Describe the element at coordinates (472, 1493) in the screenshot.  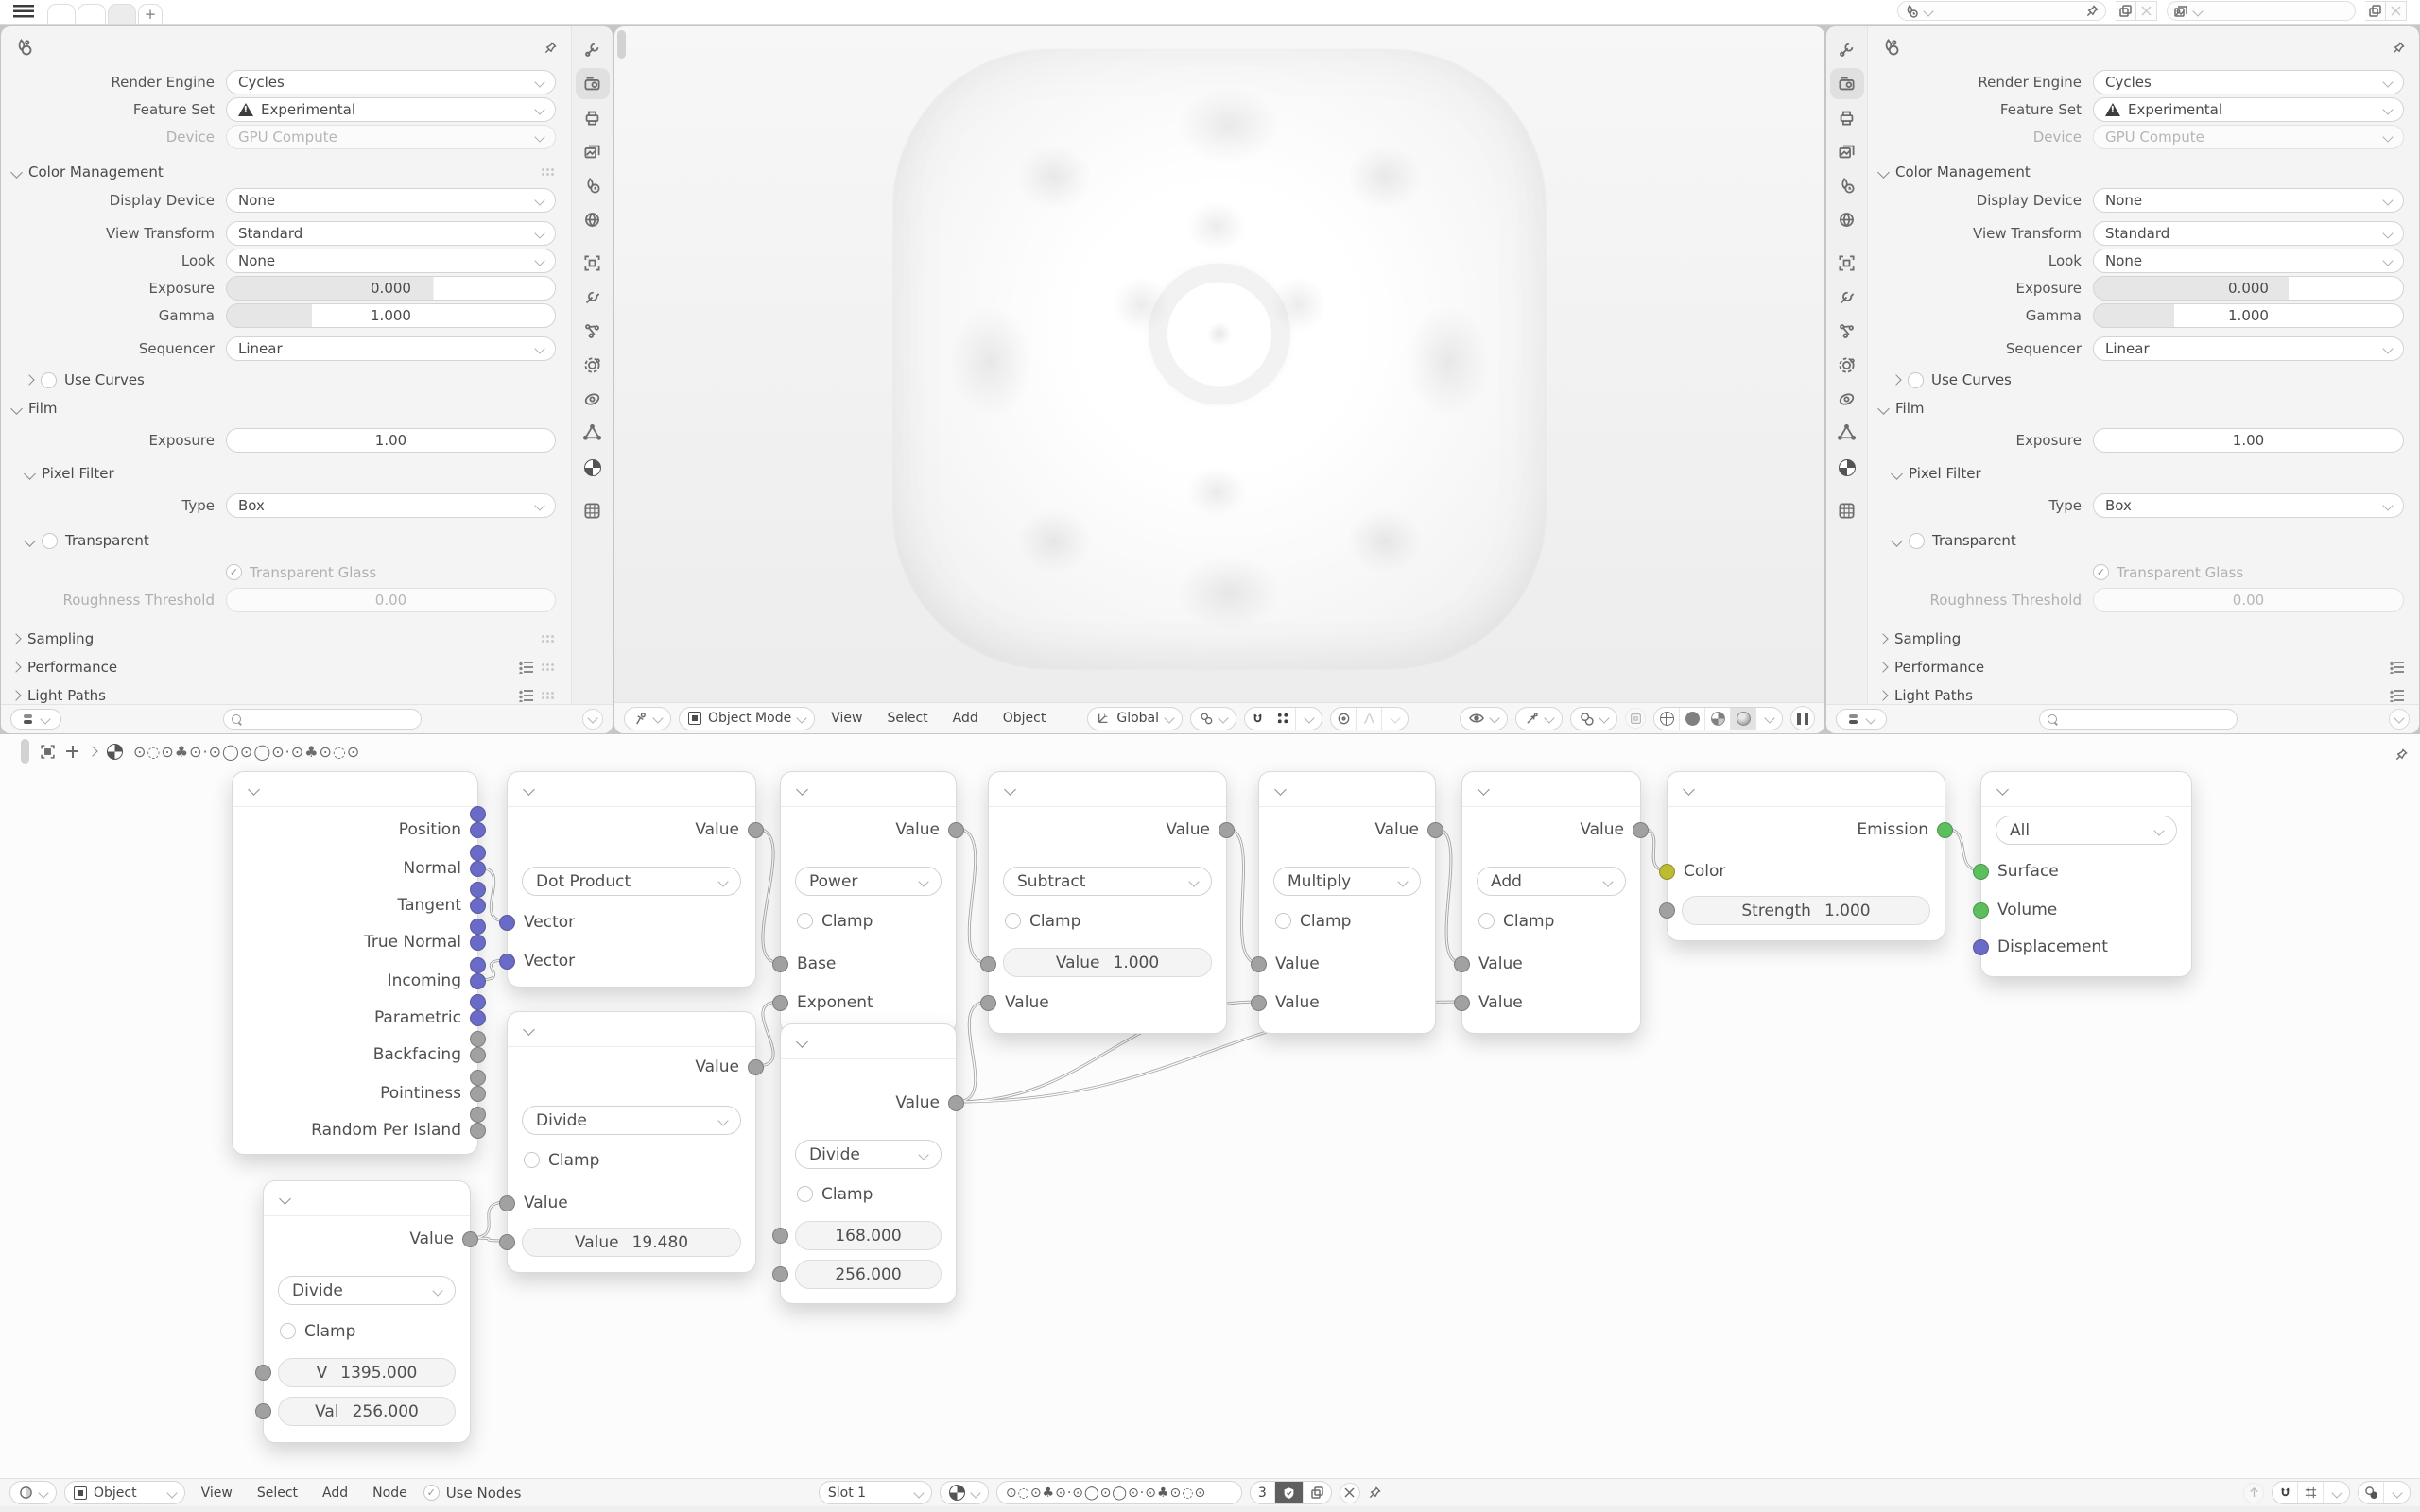
I see `use-nodes-toggle: Use Nodes` at that location.